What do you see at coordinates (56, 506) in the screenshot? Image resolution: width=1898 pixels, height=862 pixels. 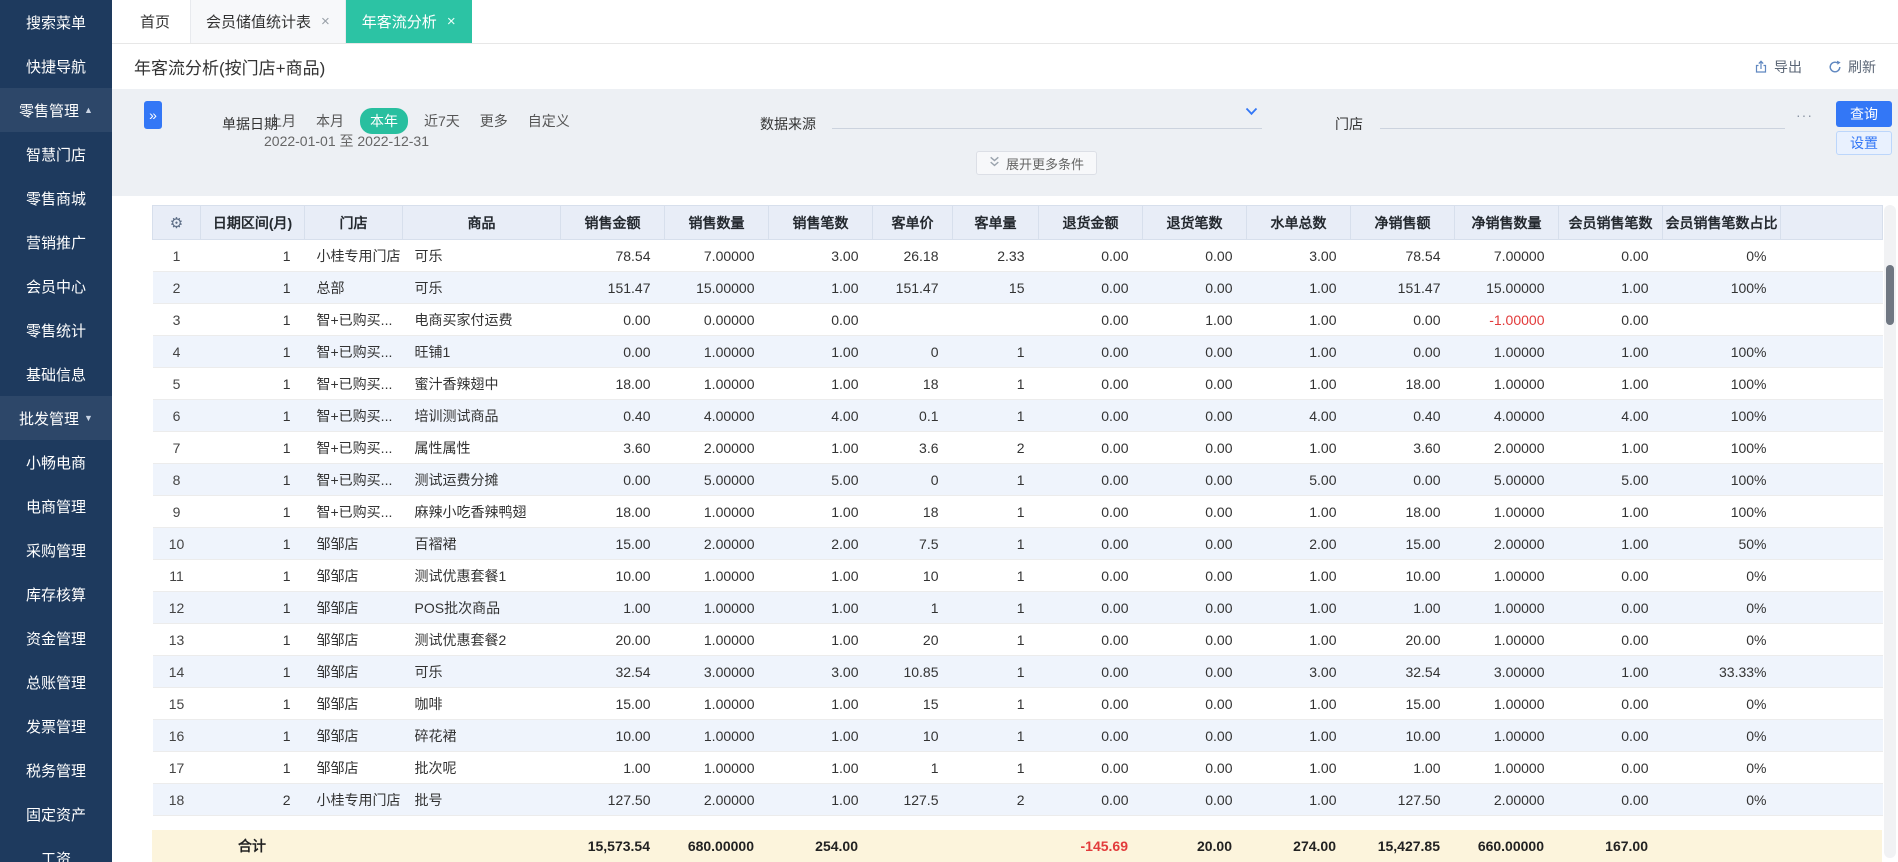 I see `sidebar-item: 电商管理` at bounding box center [56, 506].